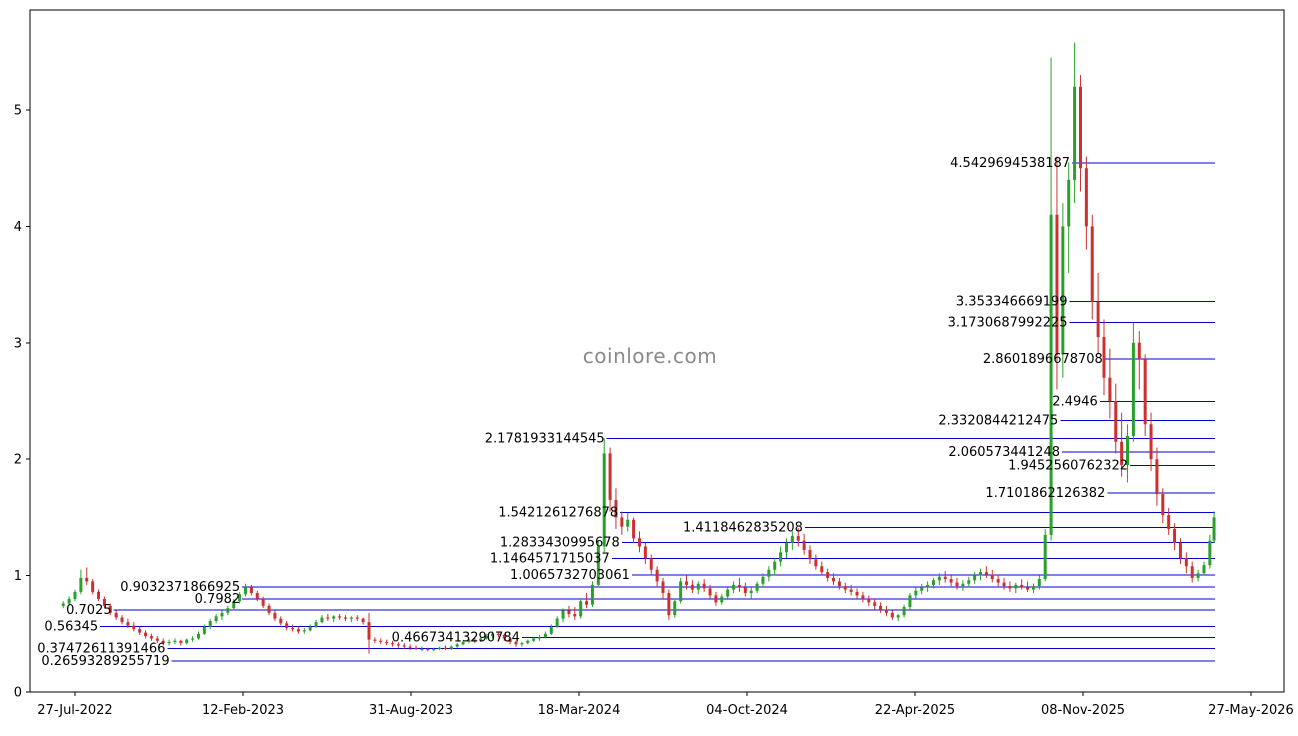 This screenshot has height=736, width=1298. I want to click on level-label: 3.353346669199, so click(1012, 302).